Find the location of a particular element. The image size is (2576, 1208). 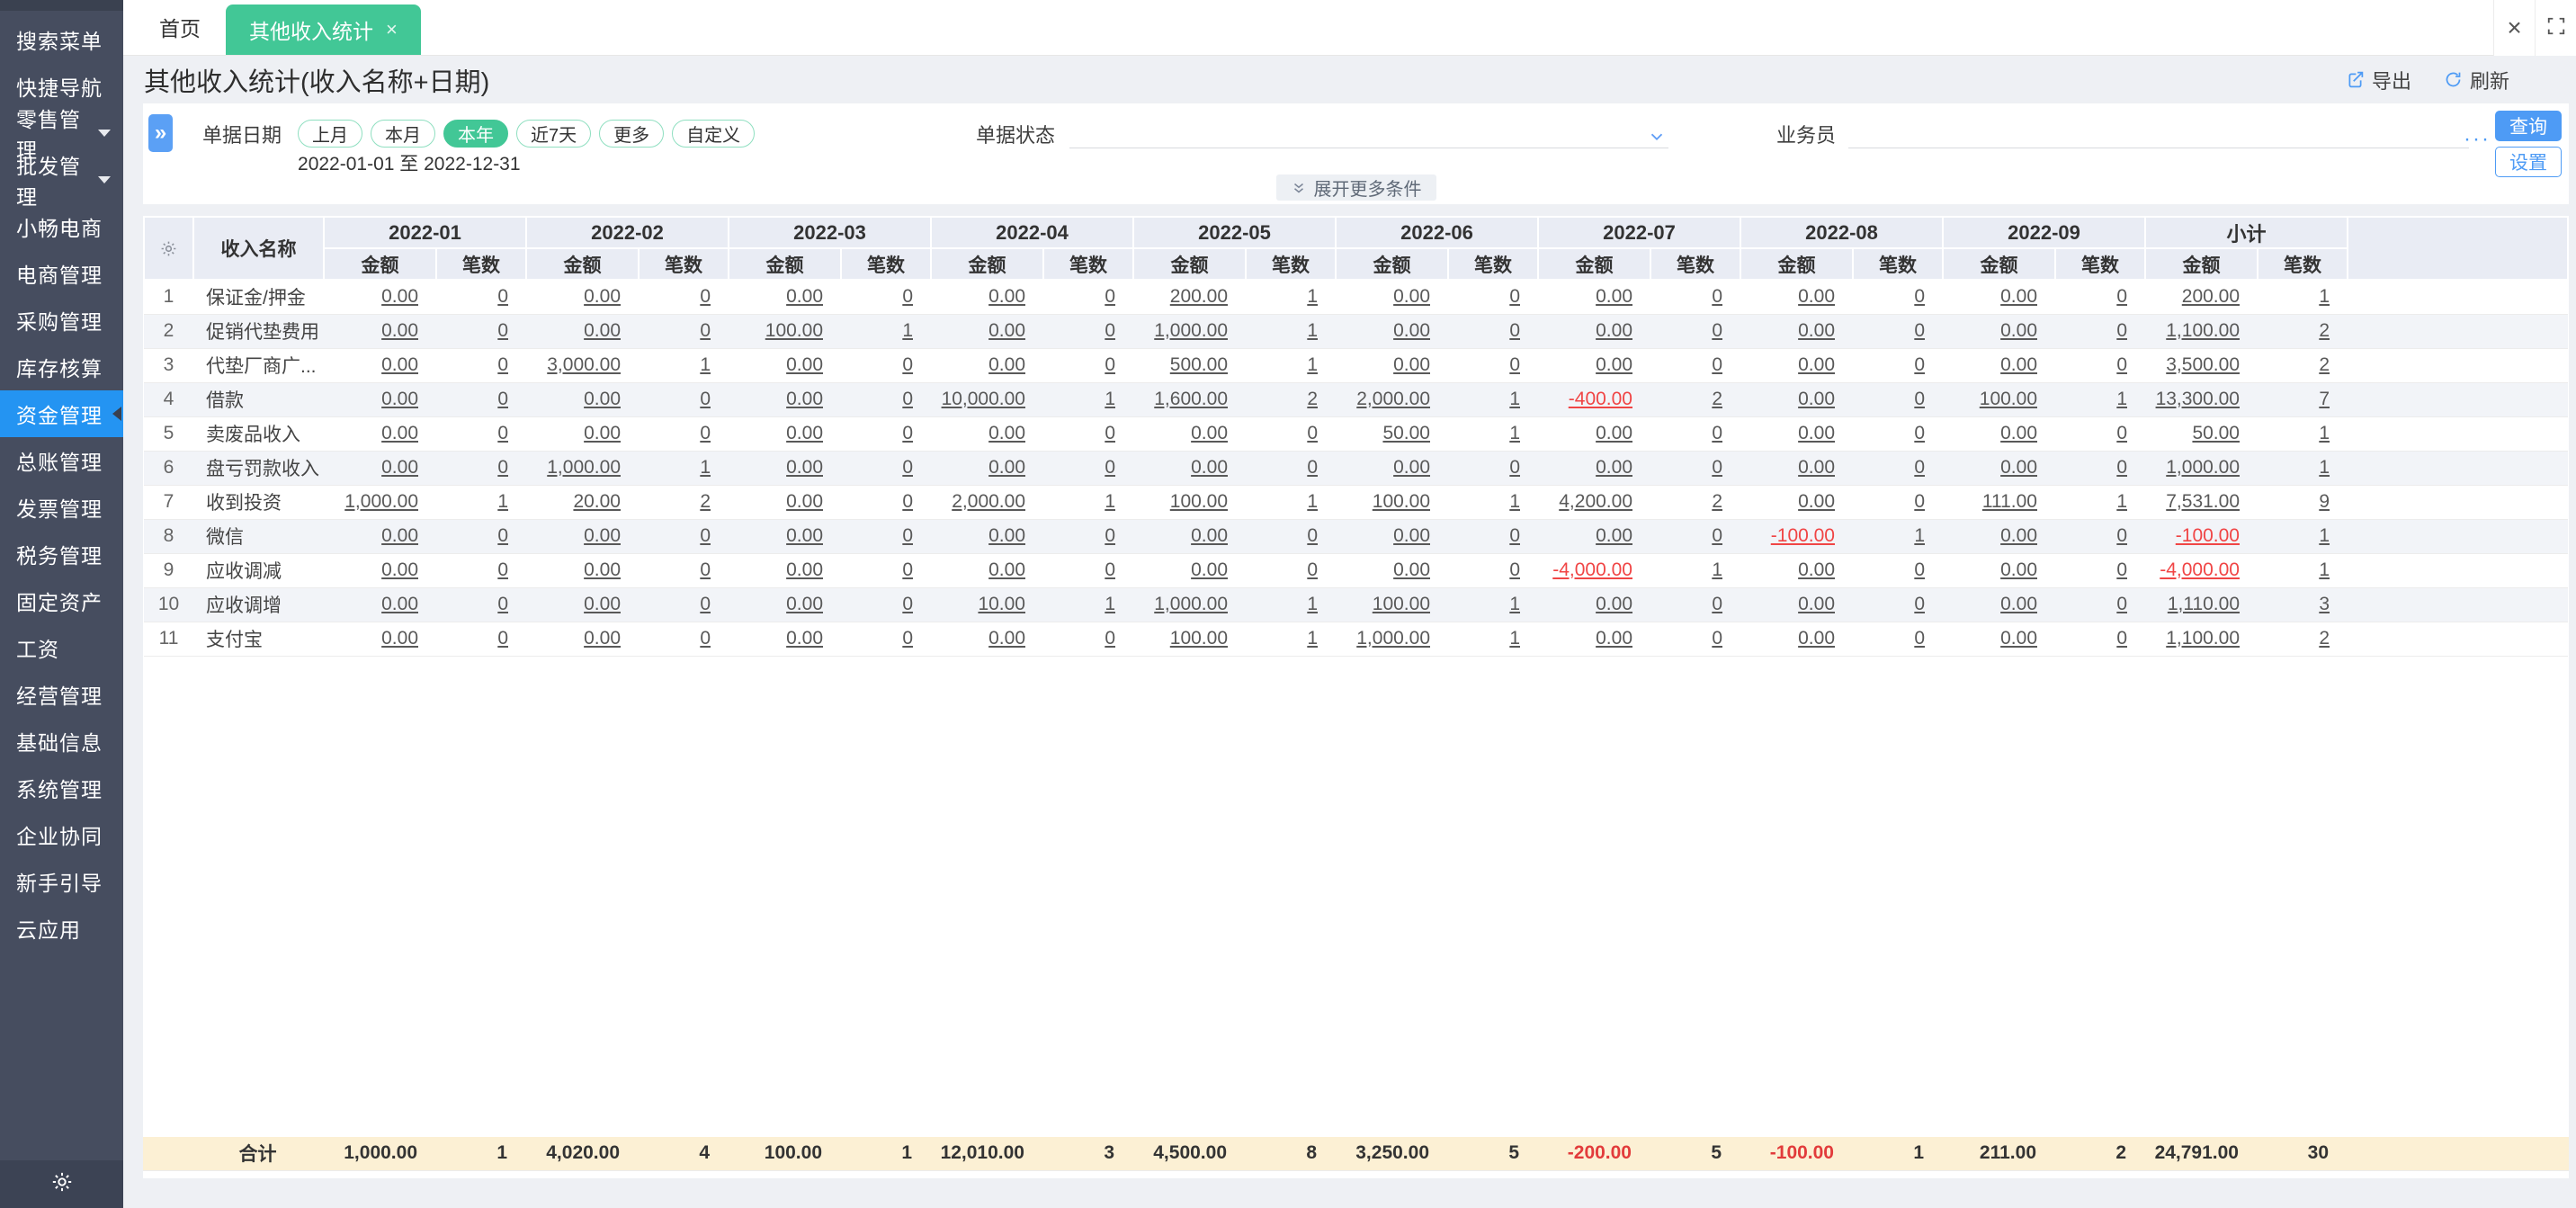

sidebar-item: 小畅电商 is located at coordinates (61, 226).